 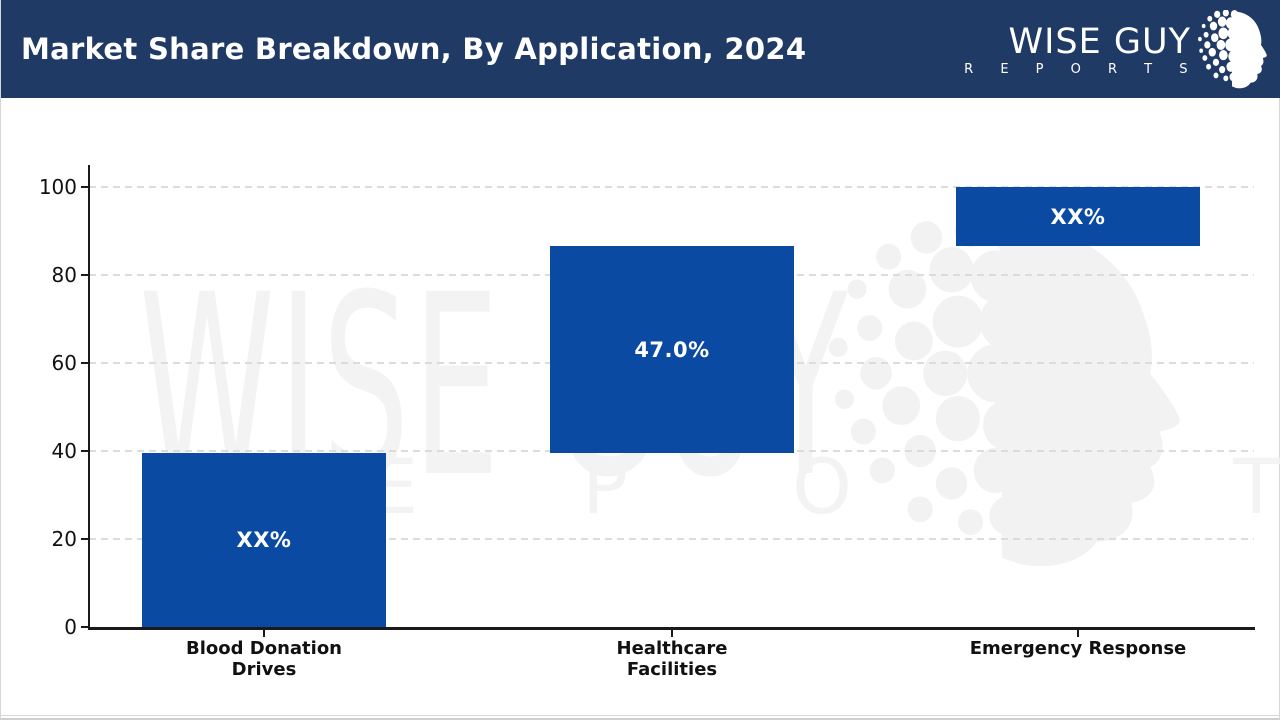 I want to click on logo-wordmark: WISE GUY, so click(x=1099, y=41).